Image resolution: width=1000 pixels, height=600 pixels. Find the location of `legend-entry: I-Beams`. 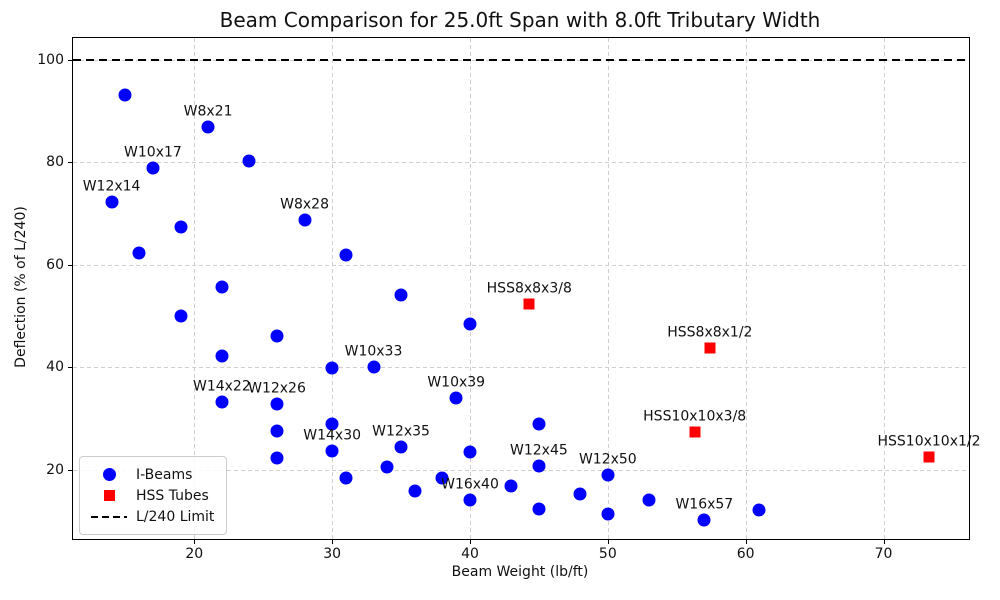

legend-entry: I-Beams is located at coordinates (152, 474).